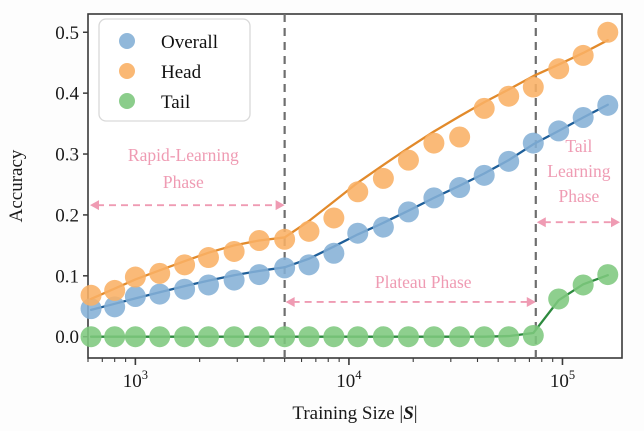 The image size is (644, 431). I want to click on legend-label: Head, so click(181, 72).